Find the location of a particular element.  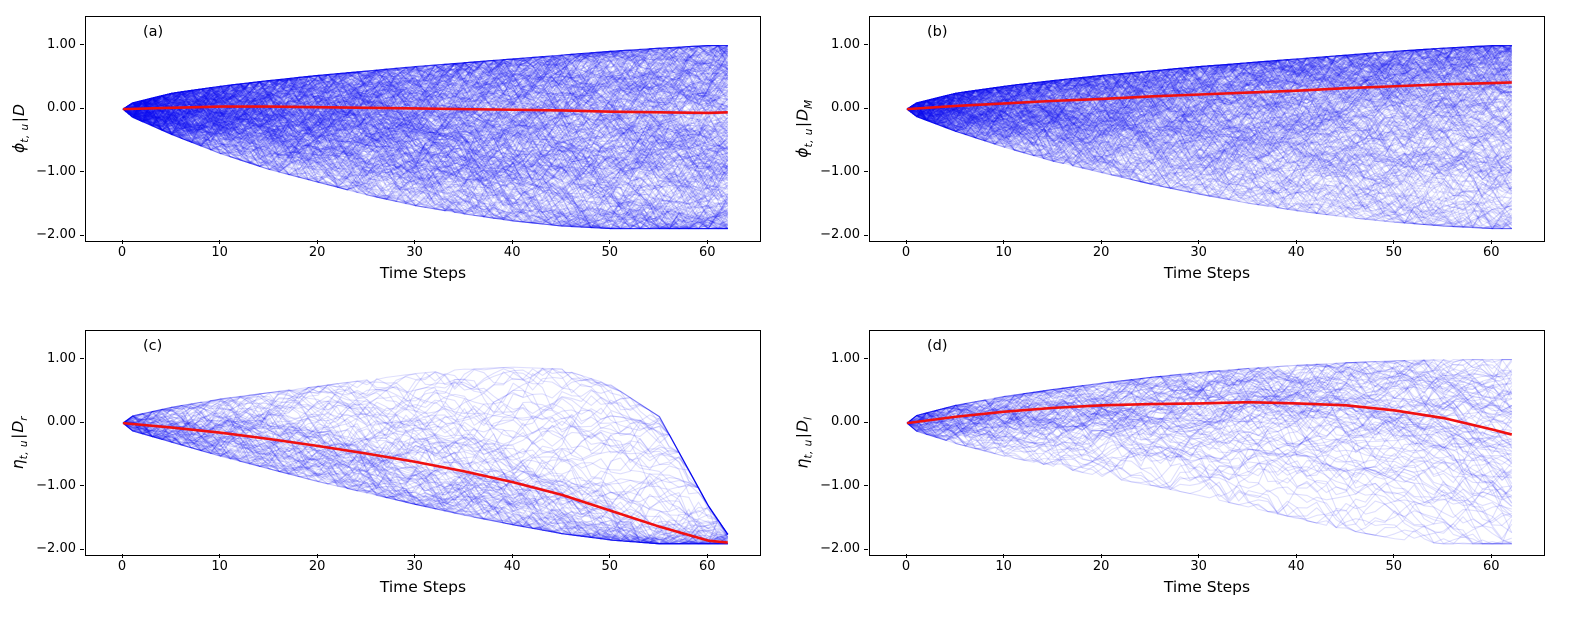

panel-letter: (a) is located at coordinates (153, 32).